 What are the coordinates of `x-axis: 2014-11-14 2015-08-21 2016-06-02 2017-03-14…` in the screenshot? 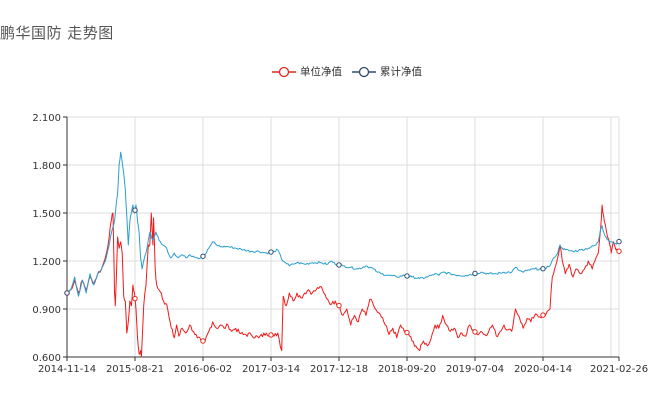 It's located at (343, 365).